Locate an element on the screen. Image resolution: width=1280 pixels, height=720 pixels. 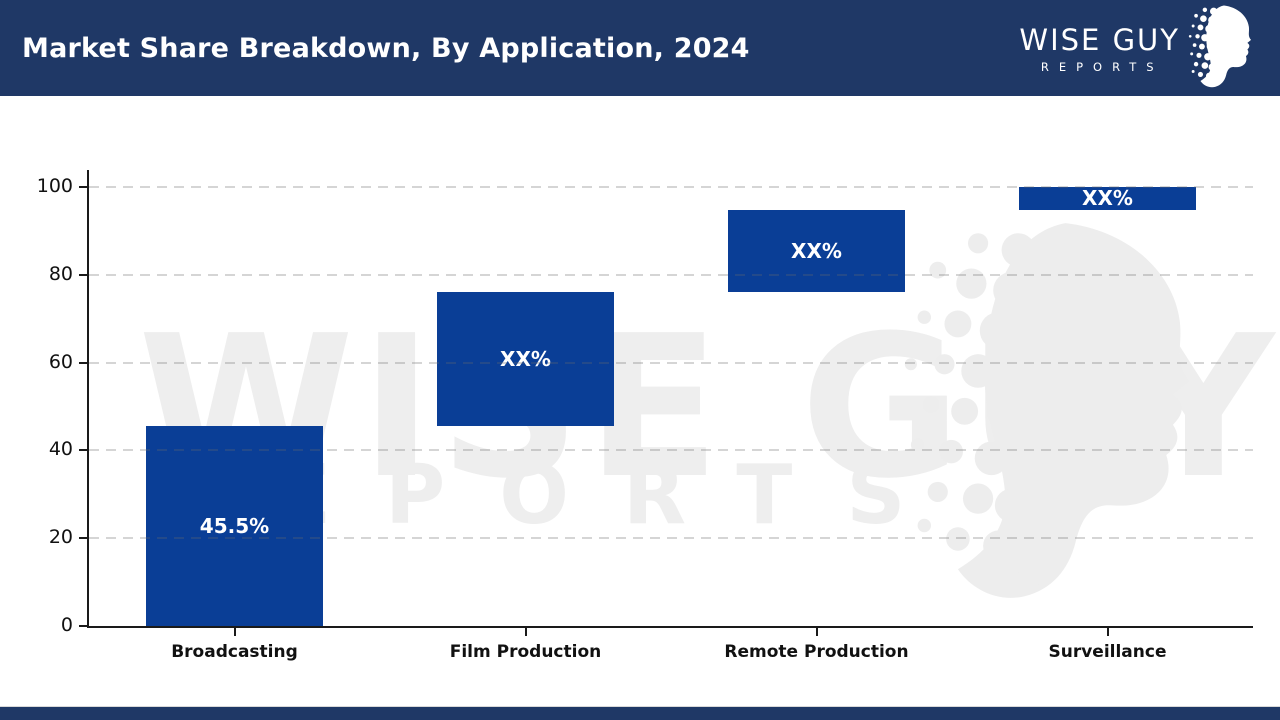
brand-text: WISE GUY REPORTS is located at coordinates (1099, 48).